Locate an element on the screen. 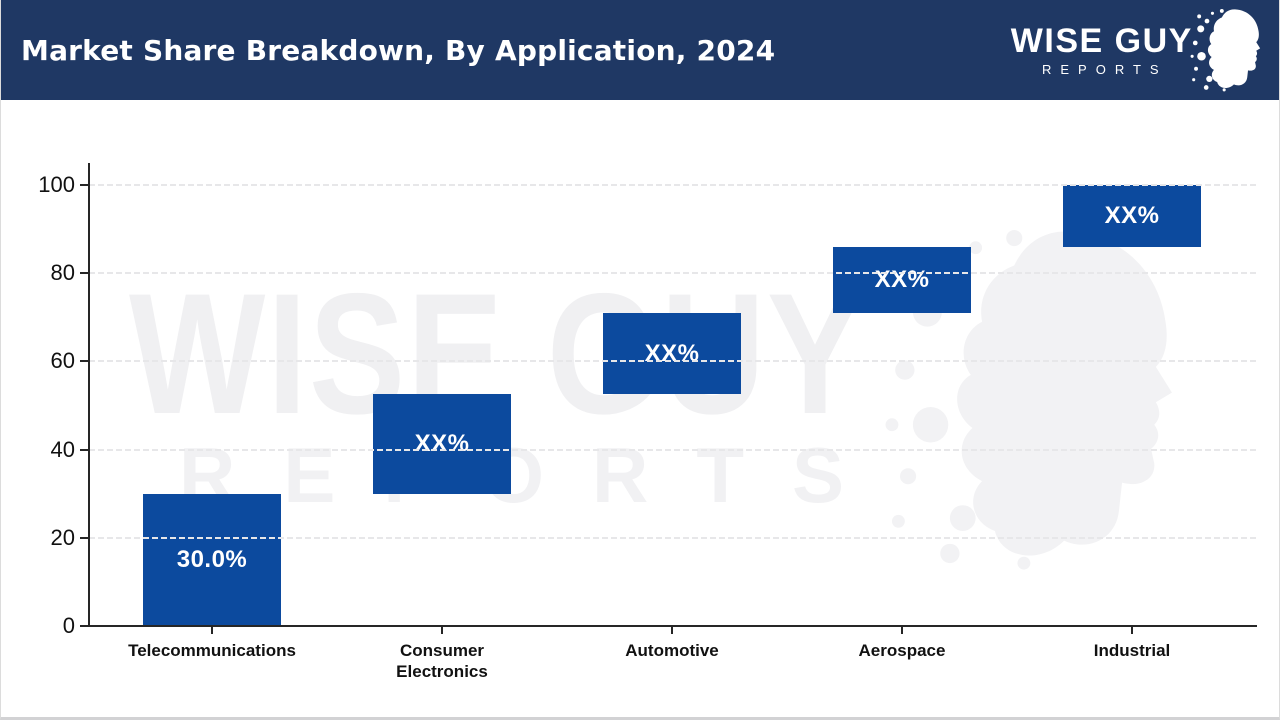 The height and width of the screenshot is (720, 1280). bar-telecommunications: 30.0% is located at coordinates (212, 559).